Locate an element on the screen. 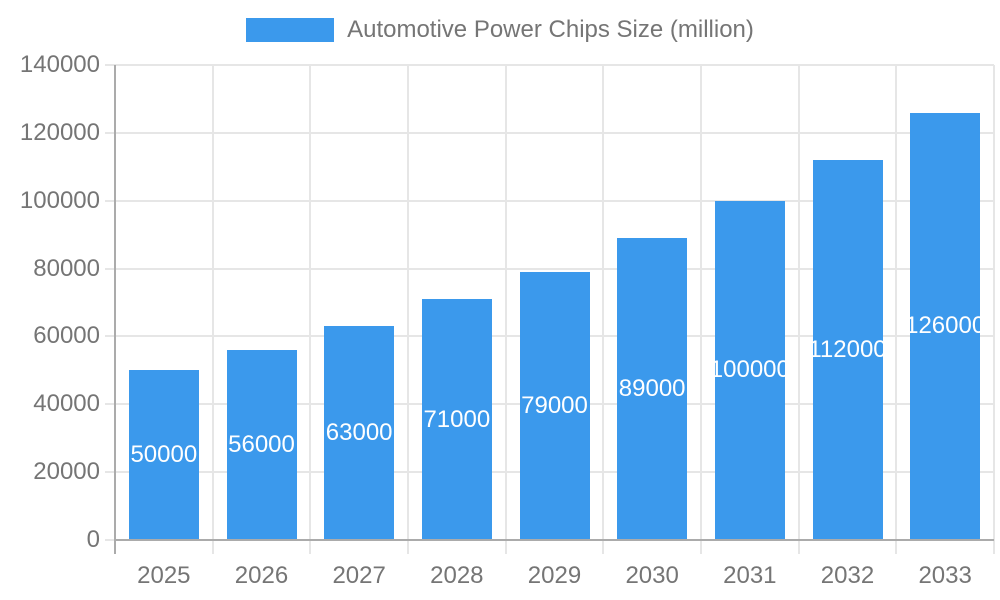  x-axis-label: 2031 is located at coordinates (750, 575).